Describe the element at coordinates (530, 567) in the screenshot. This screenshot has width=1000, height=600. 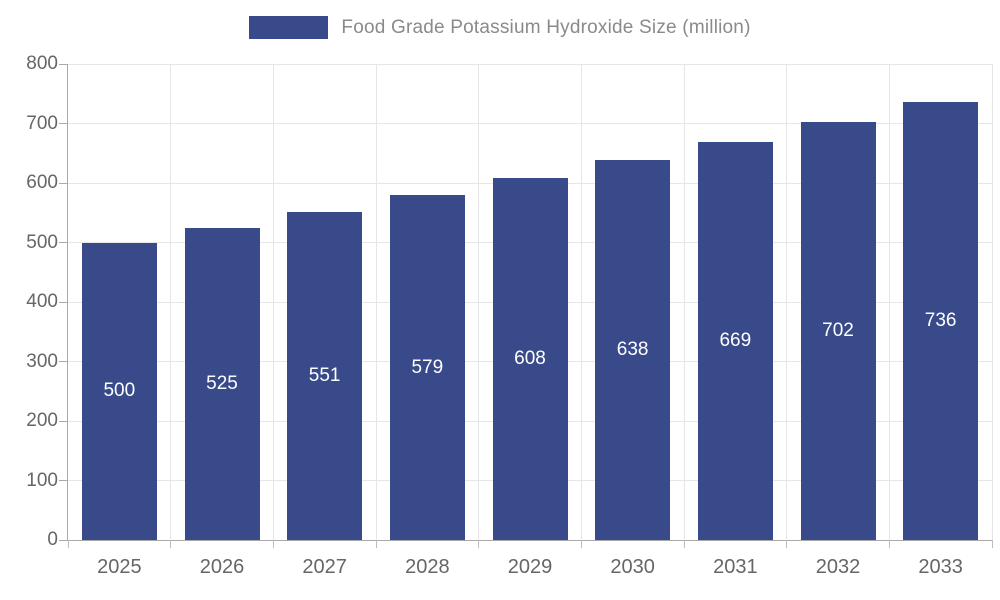
I see `x-axis-label: 2029` at that location.